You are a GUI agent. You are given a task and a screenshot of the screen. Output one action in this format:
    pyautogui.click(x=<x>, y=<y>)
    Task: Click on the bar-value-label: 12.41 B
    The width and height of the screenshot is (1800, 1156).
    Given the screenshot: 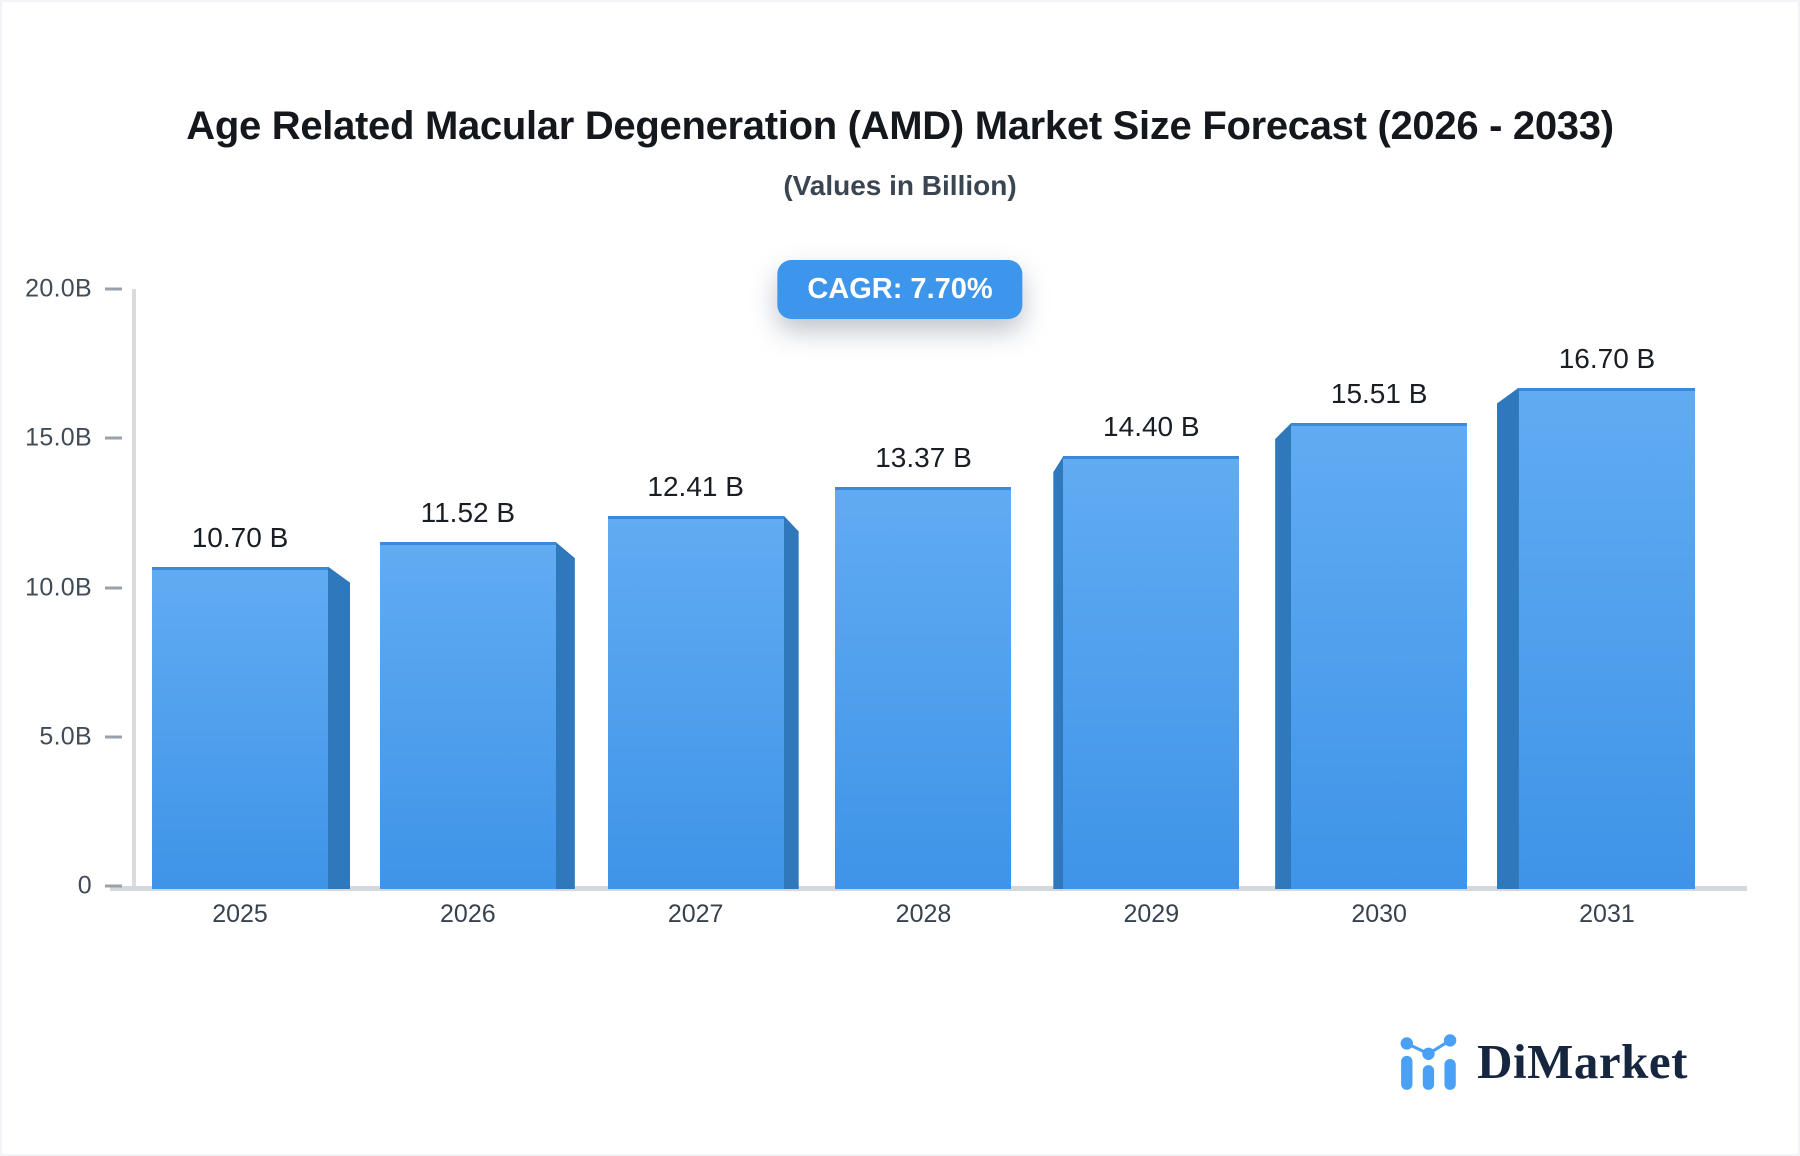 What is the action you would take?
    pyautogui.click(x=695, y=486)
    